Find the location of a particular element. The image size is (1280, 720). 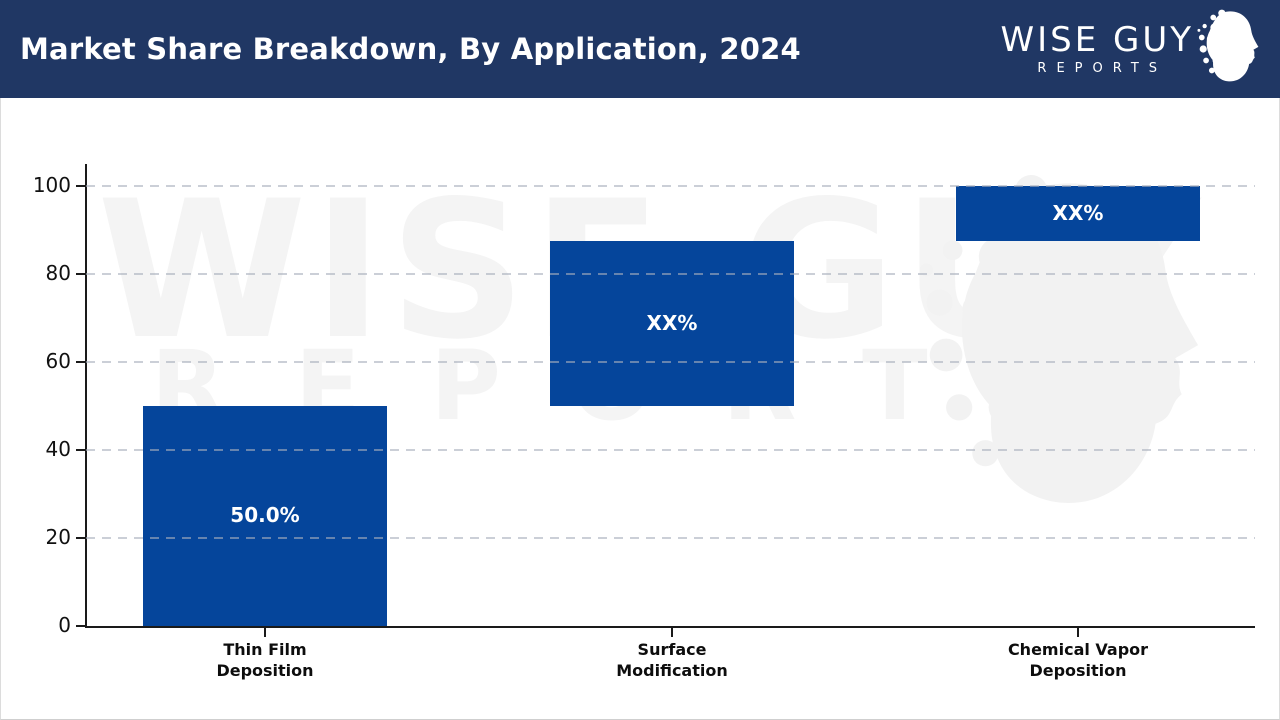

x-axis-line is located at coordinates (670, 627).